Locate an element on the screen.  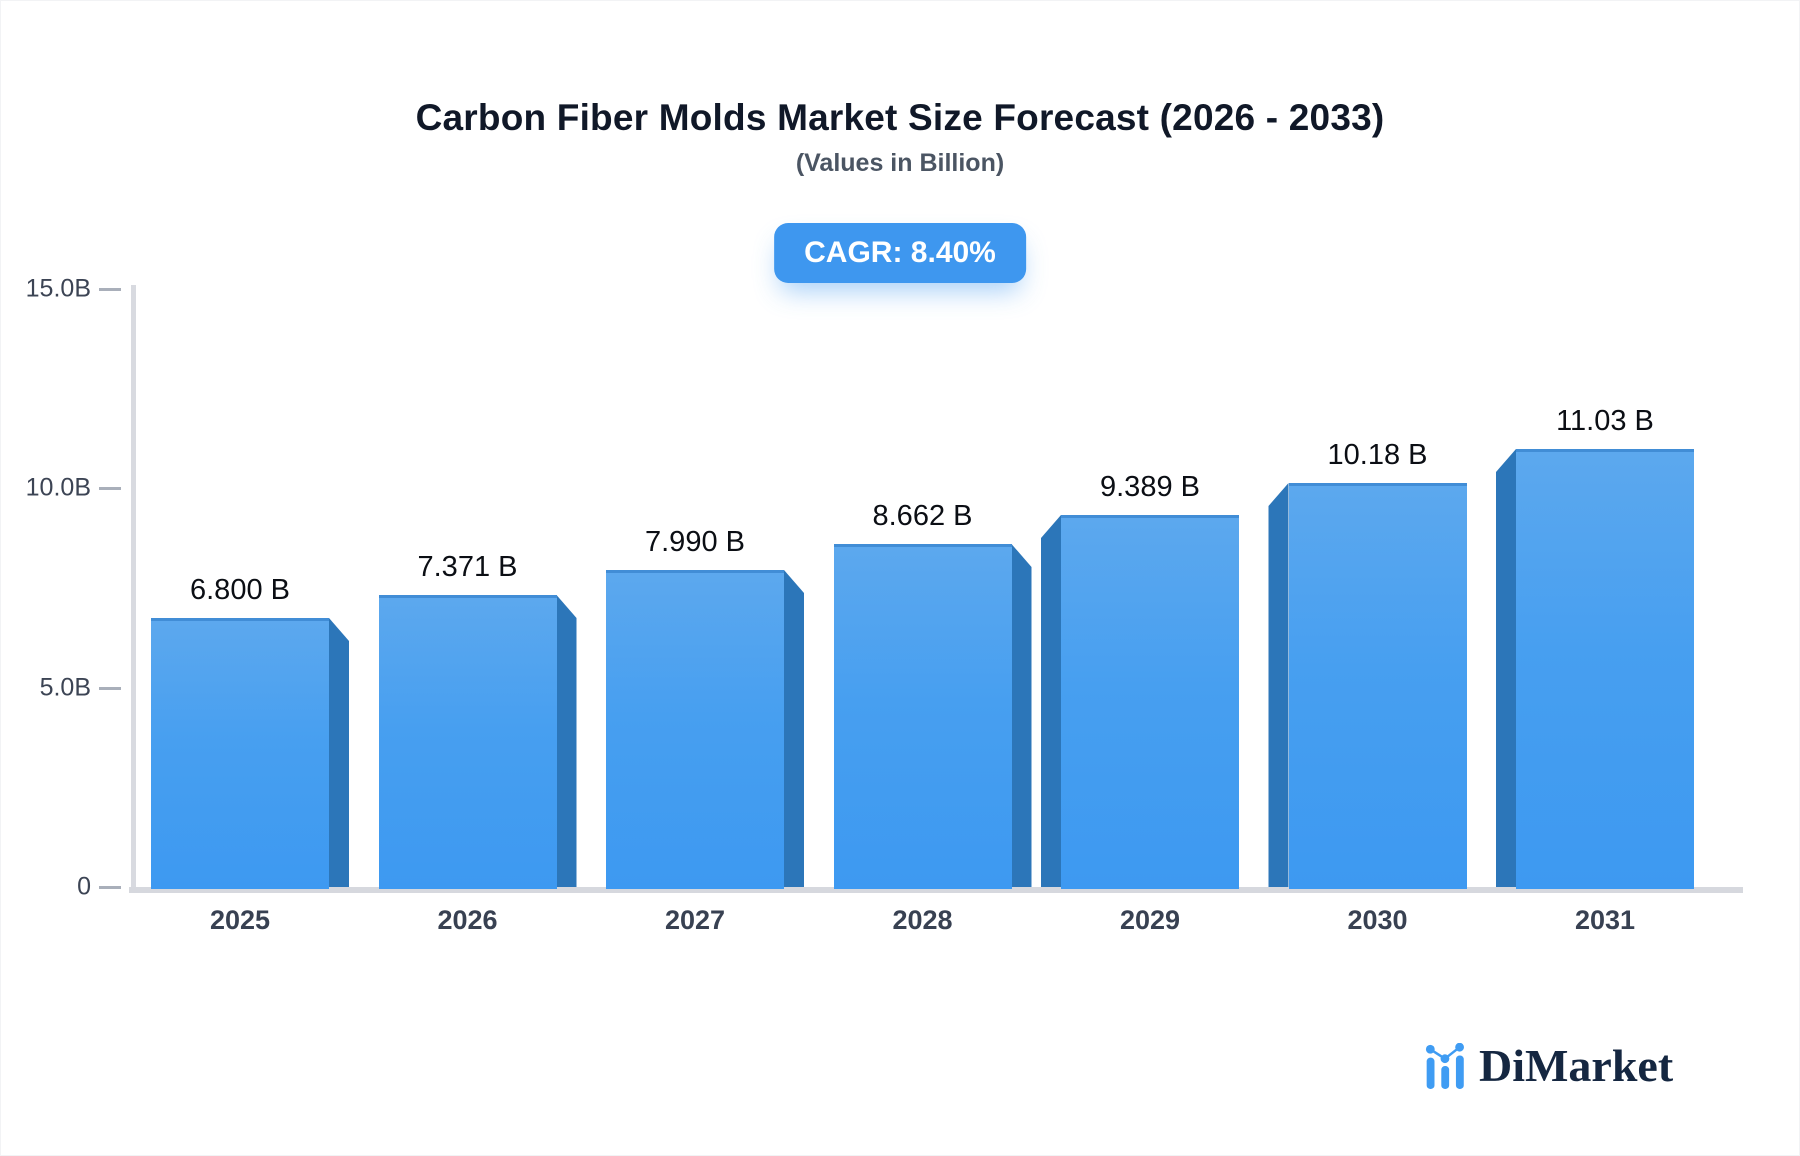
bar-value-label: 9.389 B is located at coordinates (1150, 487).